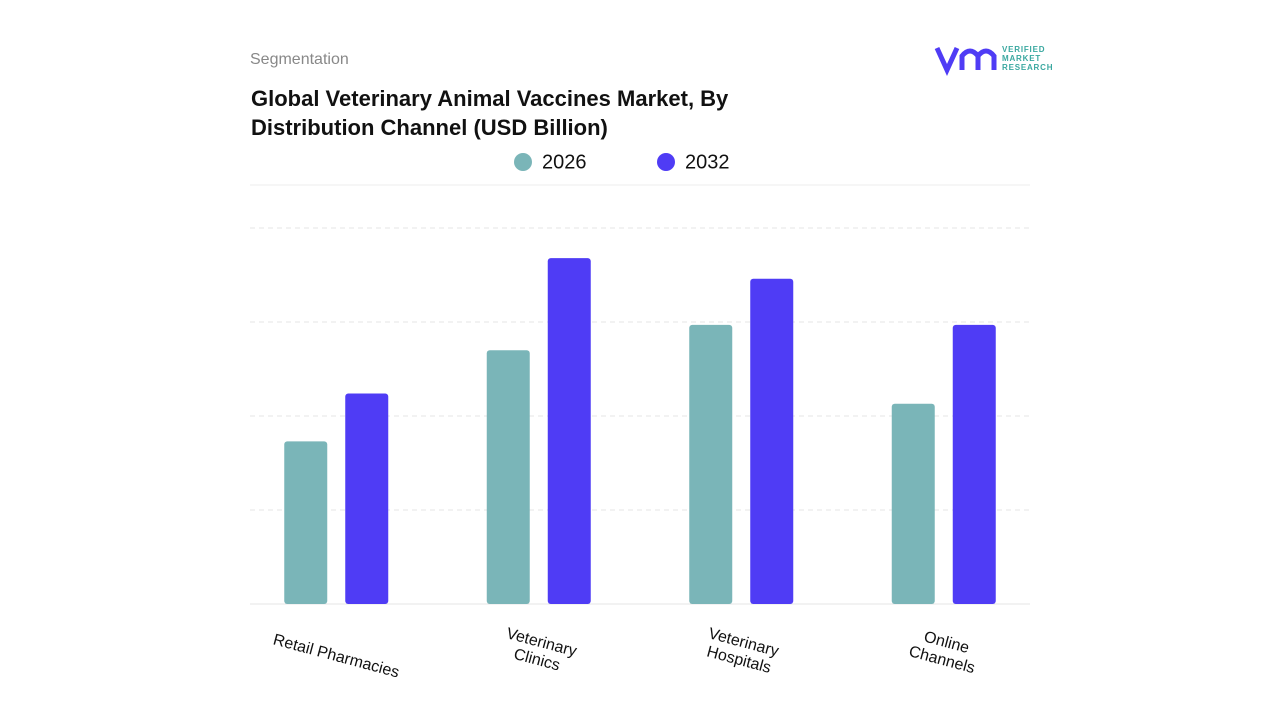 Image resolution: width=1280 pixels, height=720 pixels. I want to click on legend-label: 2032, so click(707, 162).